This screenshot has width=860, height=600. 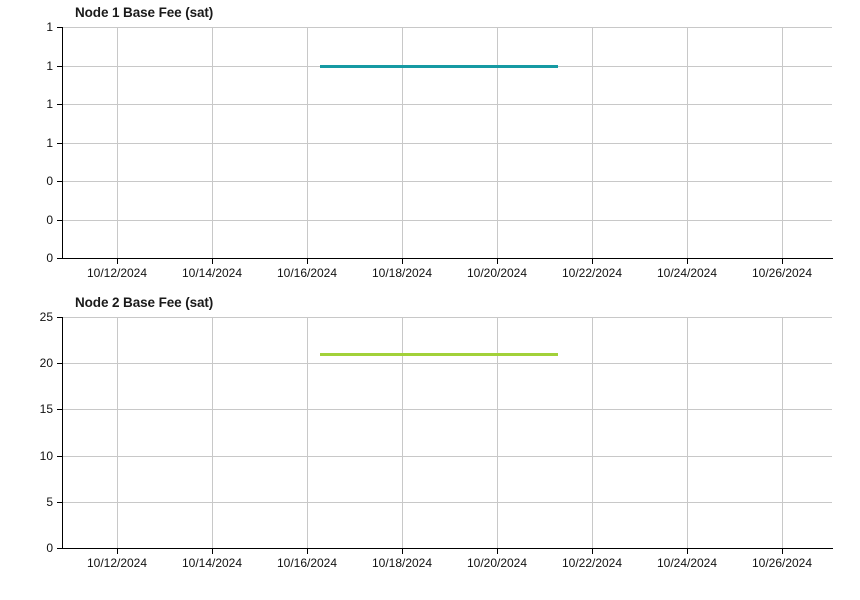 What do you see at coordinates (46, 317) in the screenshot?
I see `y-axis-label: 25` at bounding box center [46, 317].